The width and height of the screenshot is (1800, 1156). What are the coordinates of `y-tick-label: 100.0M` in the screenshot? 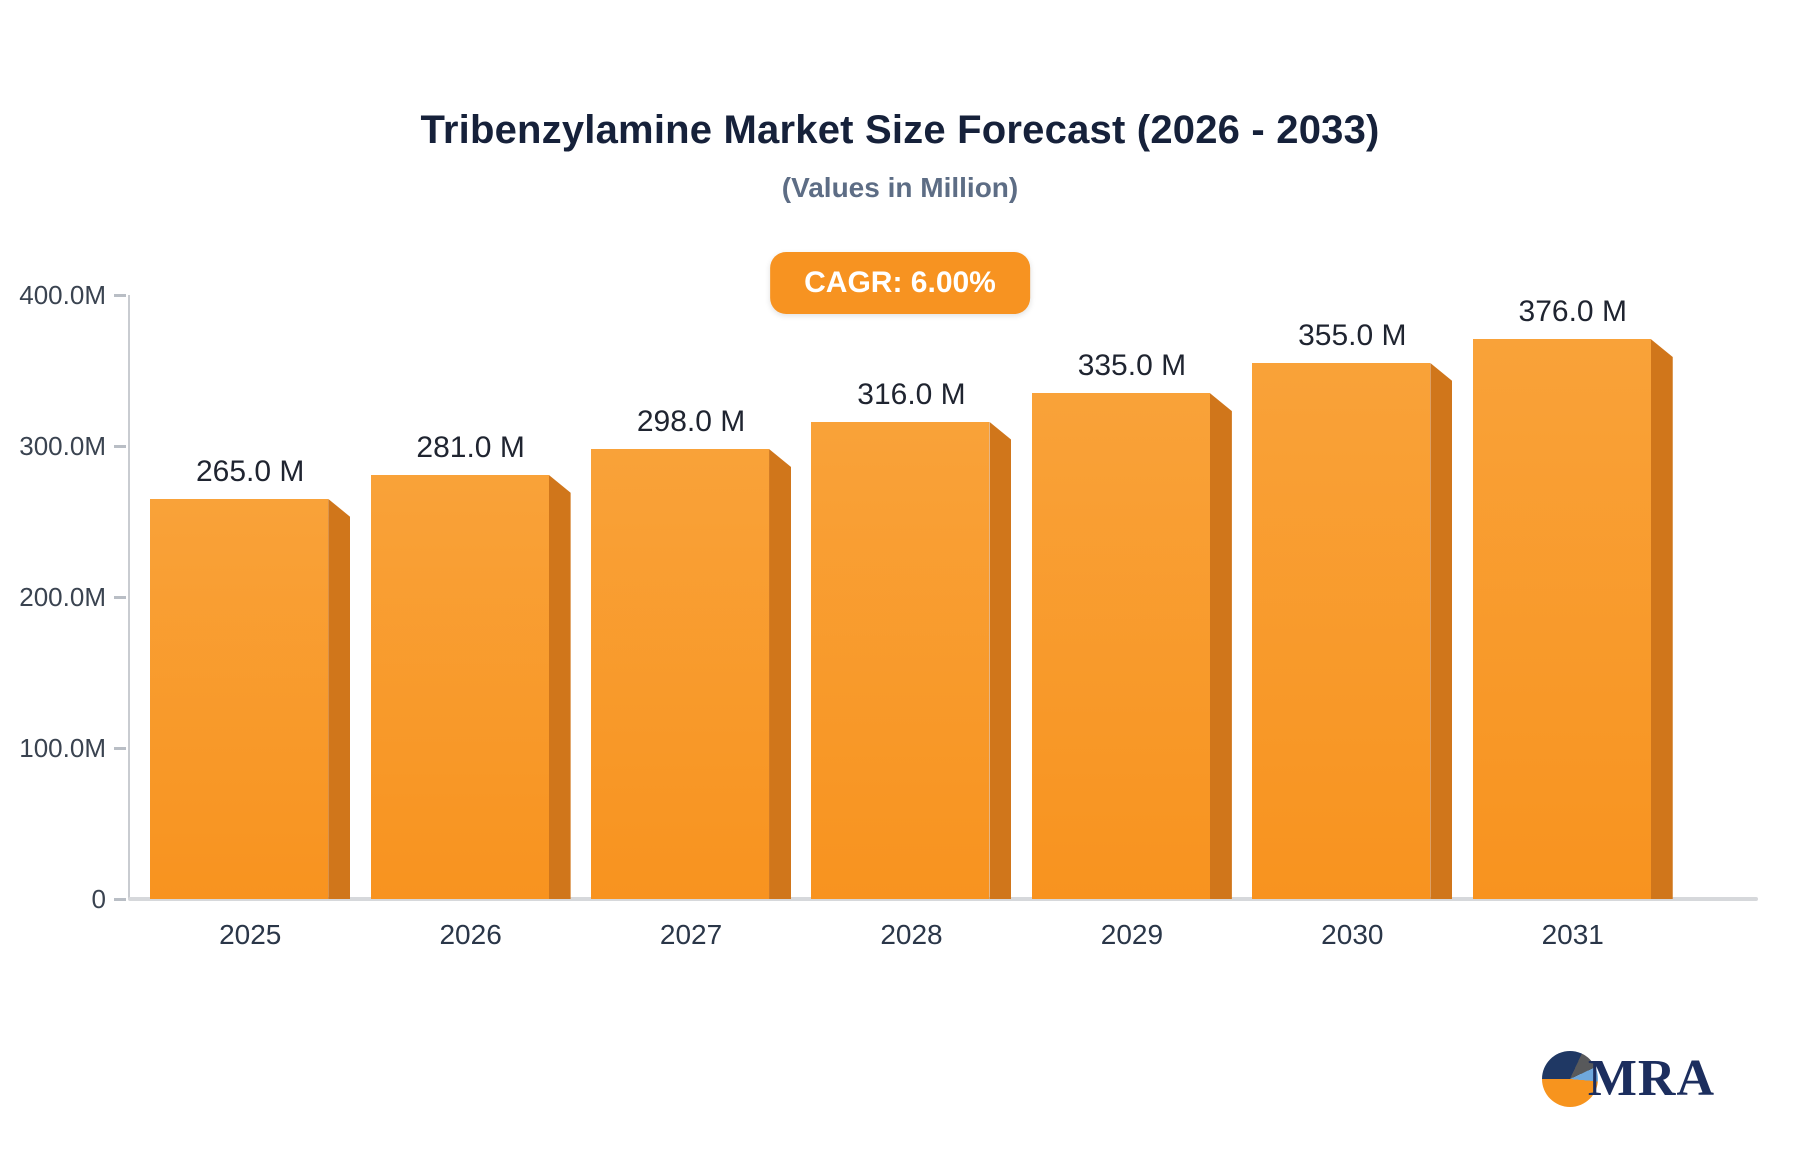 It's located at (62, 747).